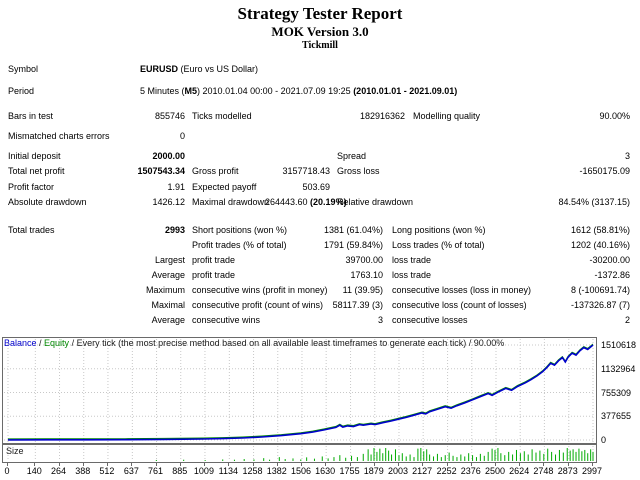  Describe the element at coordinates (240, 229) in the screenshot. I see `stat-cell: Short positions (won %)` at that location.